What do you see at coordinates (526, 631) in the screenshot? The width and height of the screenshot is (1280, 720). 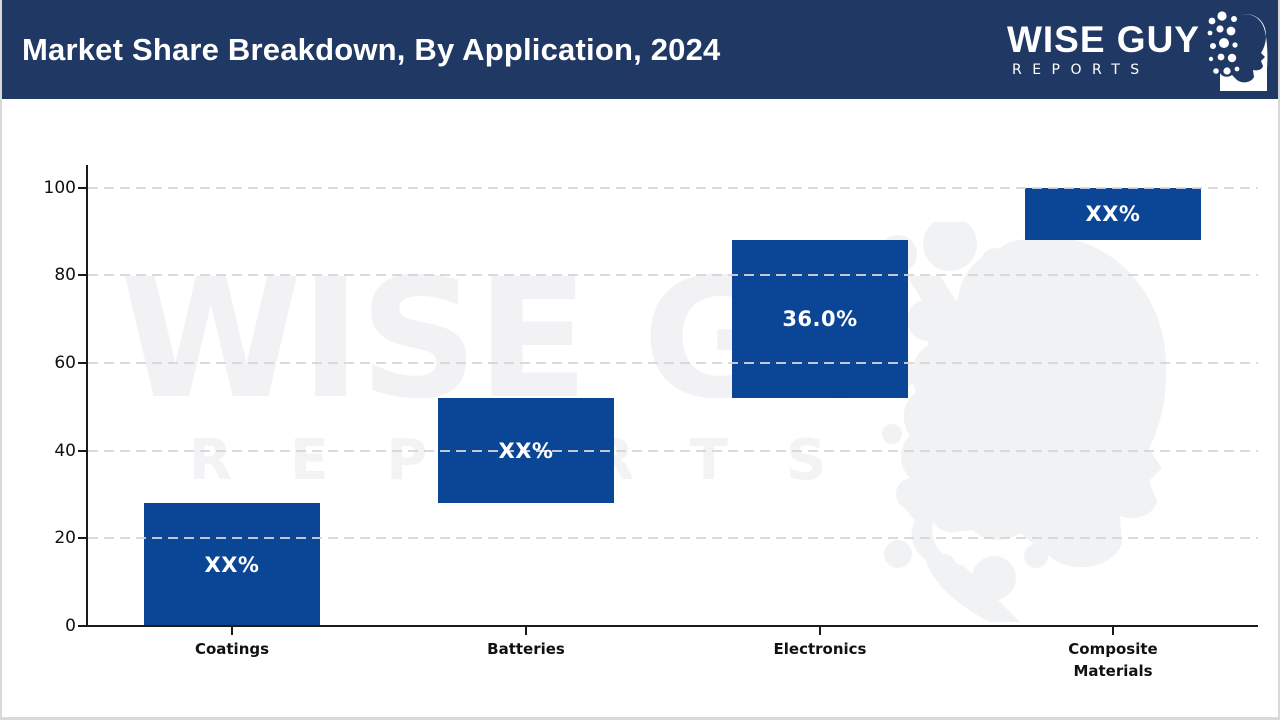 I see `x-tick-batteries` at bounding box center [526, 631].